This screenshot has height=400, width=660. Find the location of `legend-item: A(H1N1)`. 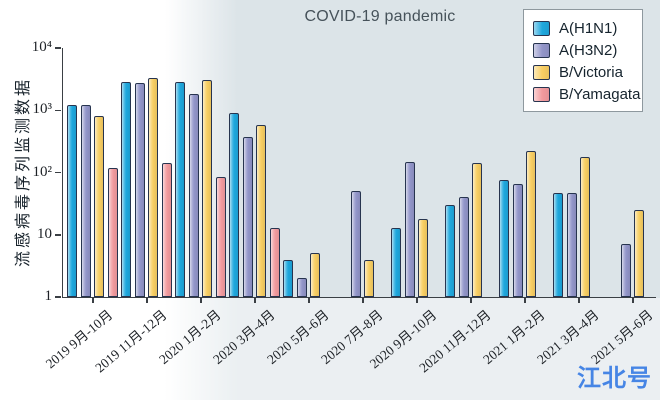

legend-item: A(H1N1) is located at coordinates (583, 28).